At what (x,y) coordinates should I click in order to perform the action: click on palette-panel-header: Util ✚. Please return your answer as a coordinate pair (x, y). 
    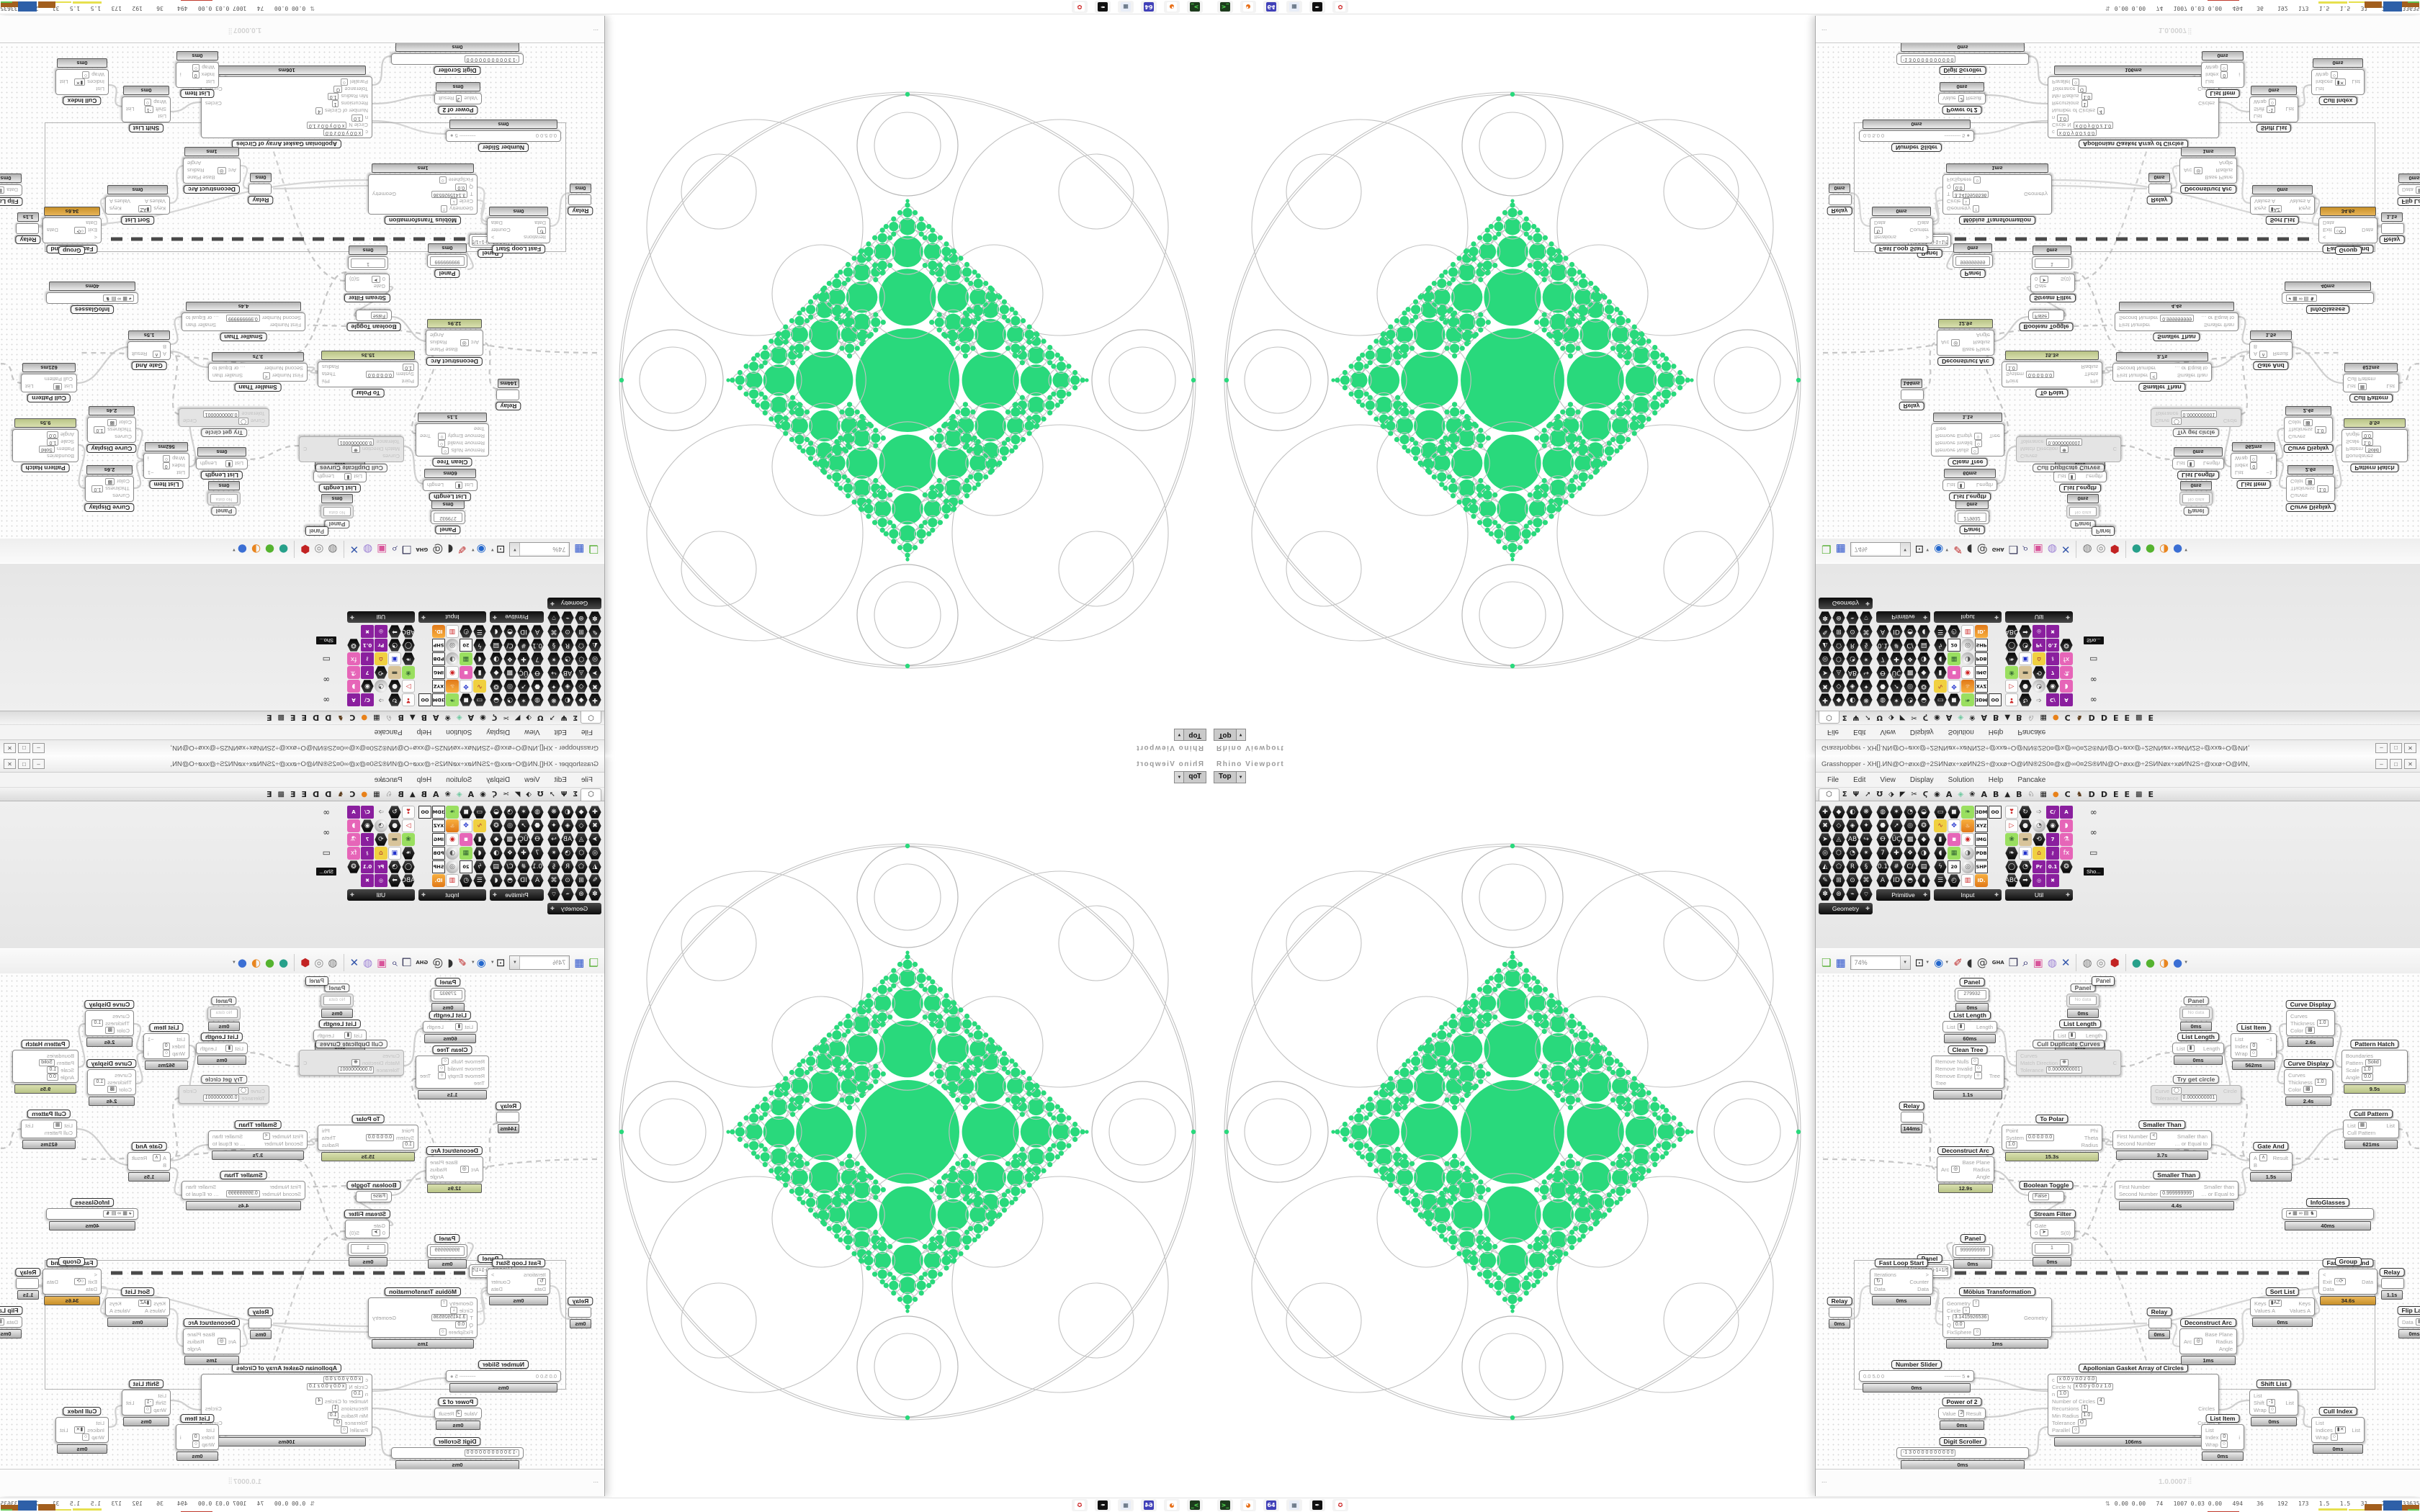
    Looking at the image, I should click on (2039, 895).